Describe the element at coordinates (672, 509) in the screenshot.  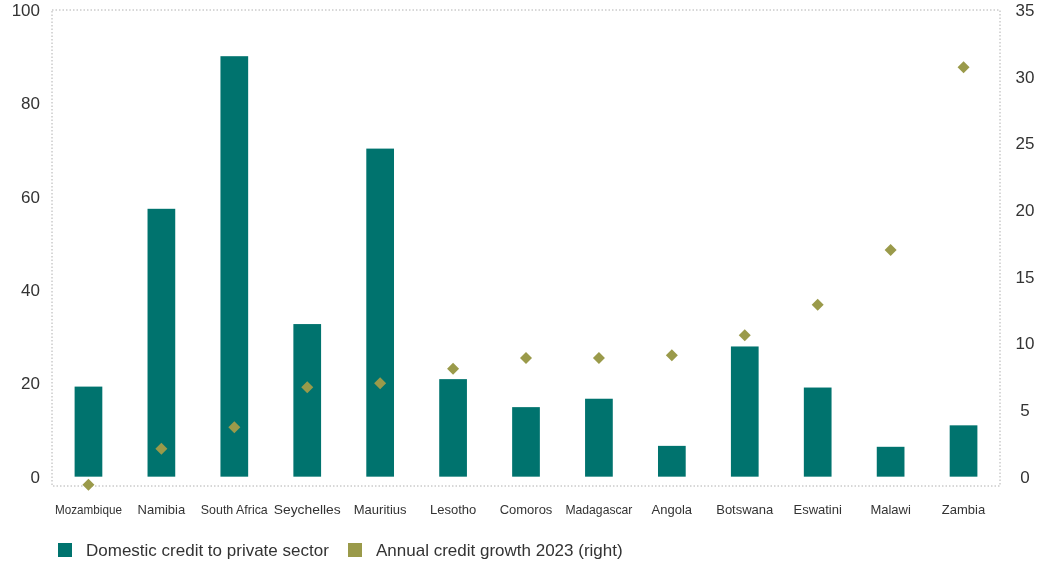
I see `x-tick-label: Angola` at that location.